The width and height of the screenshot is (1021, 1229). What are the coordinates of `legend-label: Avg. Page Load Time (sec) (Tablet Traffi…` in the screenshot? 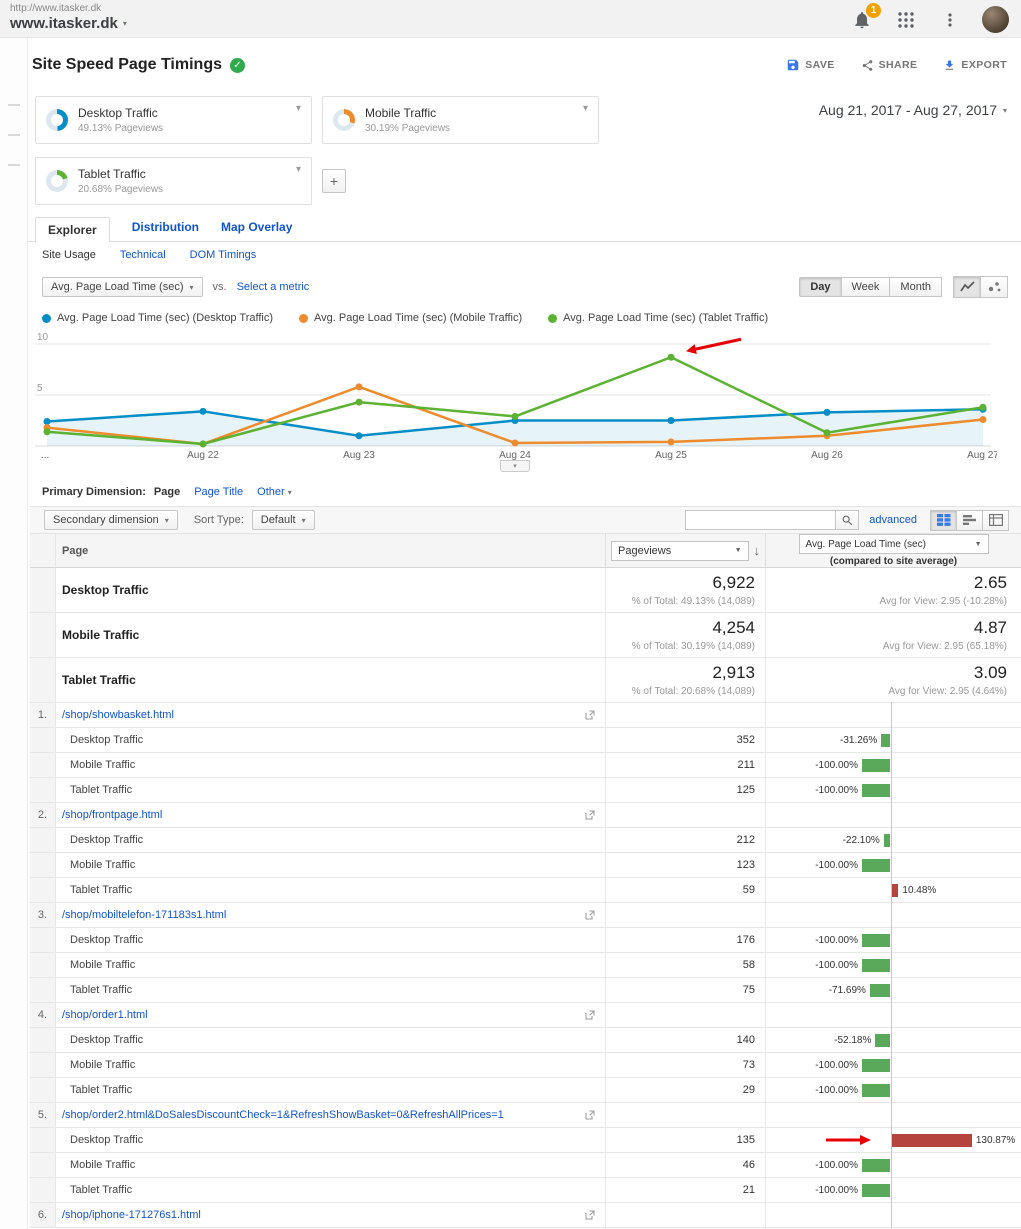 It's located at (666, 318).